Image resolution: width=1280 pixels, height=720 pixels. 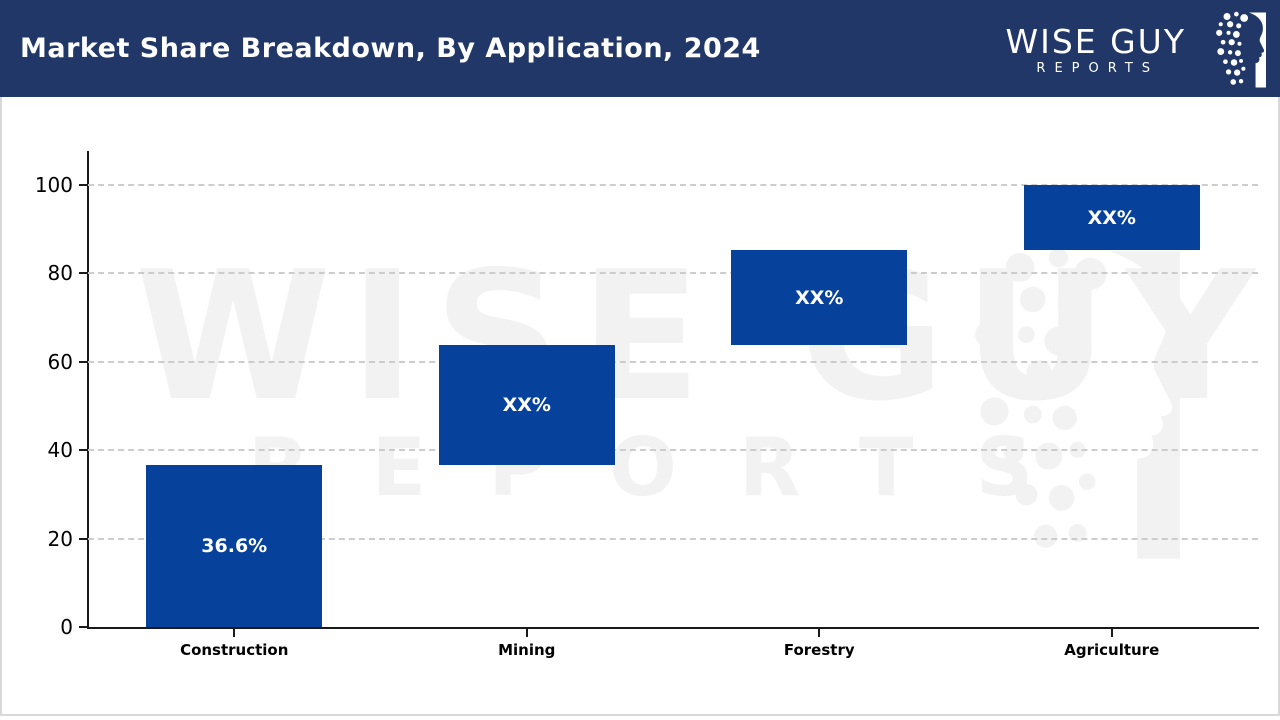 I want to click on bar-value-label: 36.6%, so click(x=234, y=546).